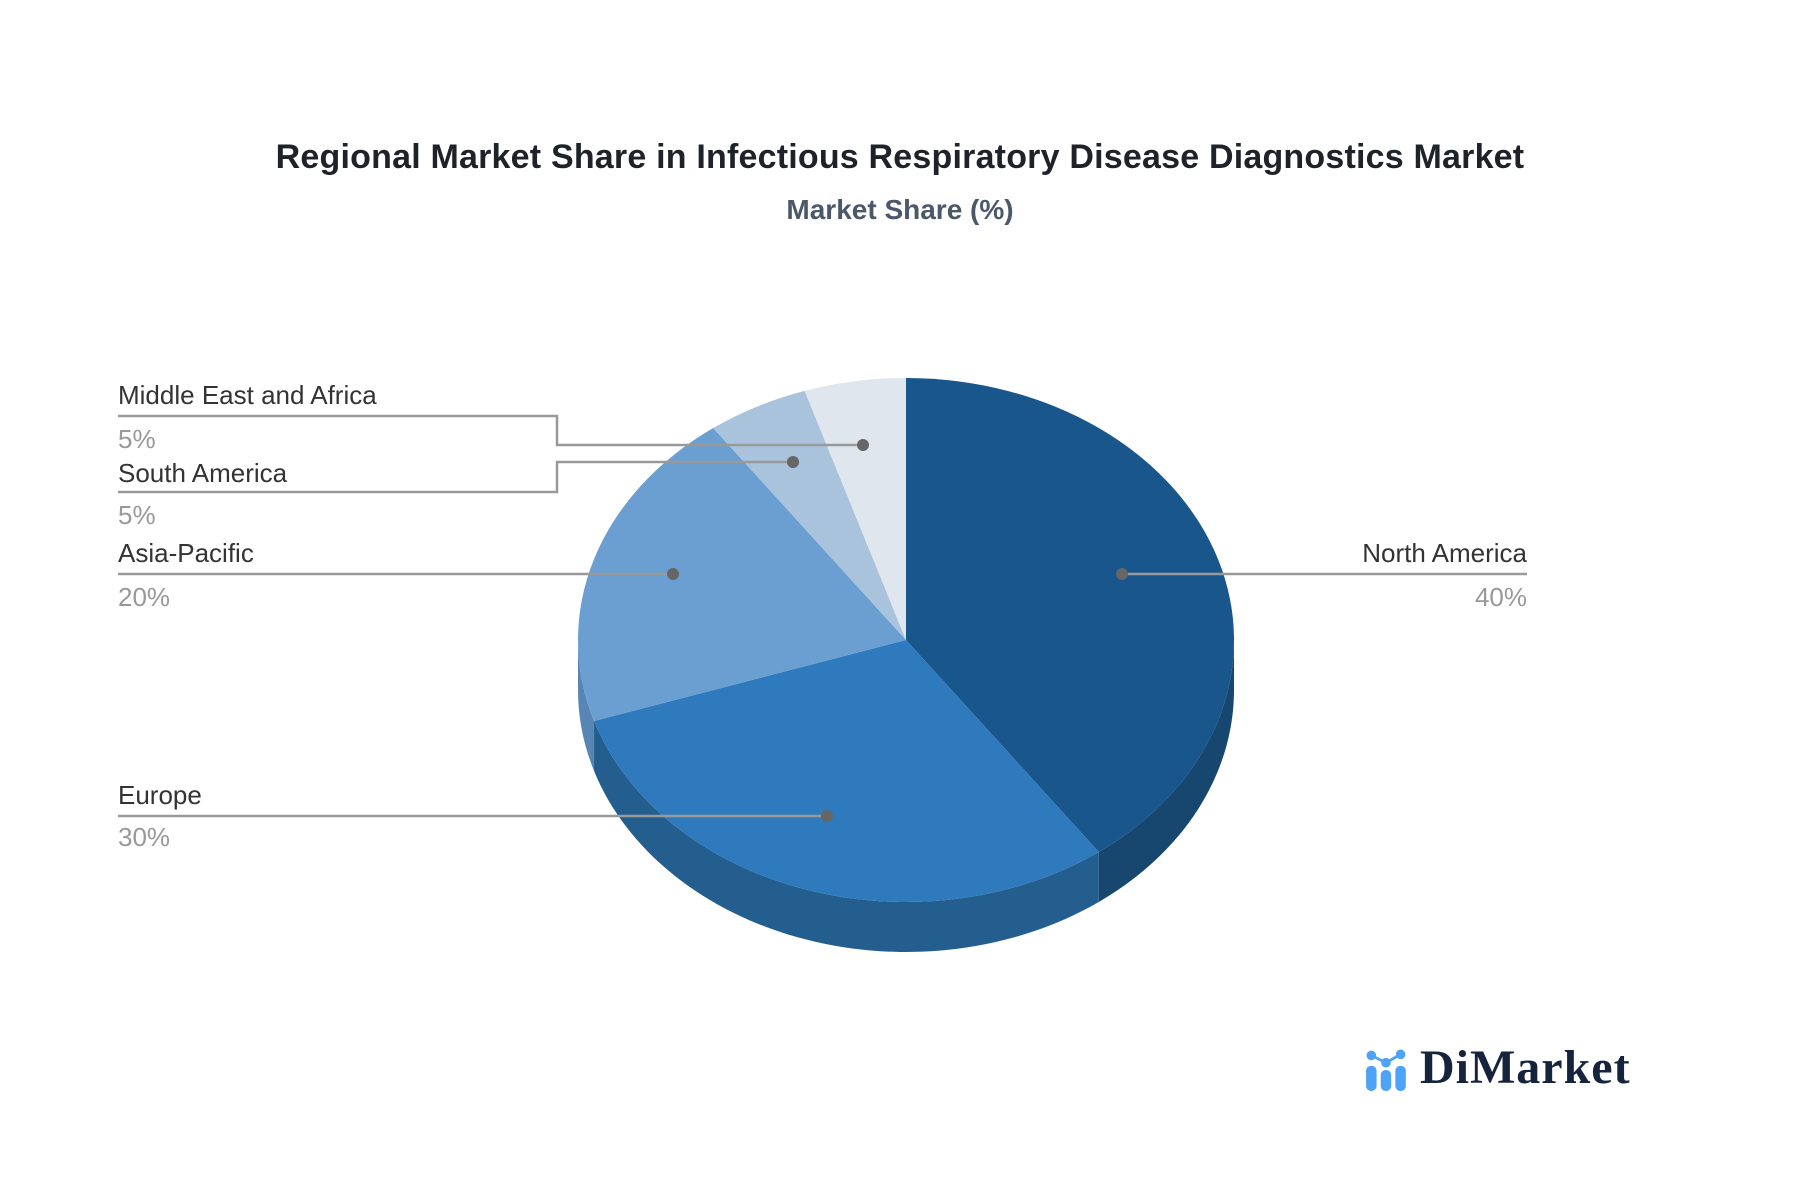 Image resolution: width=1800 pixels, height=1196 pixels. Describe the element at coordinates (1386, 1070) in the screenshot. I see `bar-chart-icon` at that location.